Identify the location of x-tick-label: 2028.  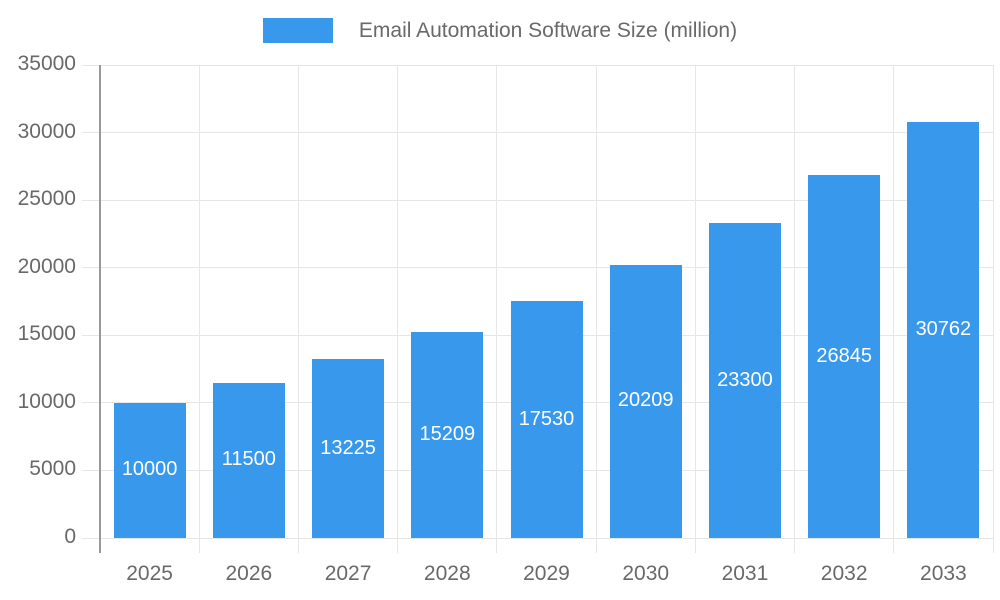
(447, 573).